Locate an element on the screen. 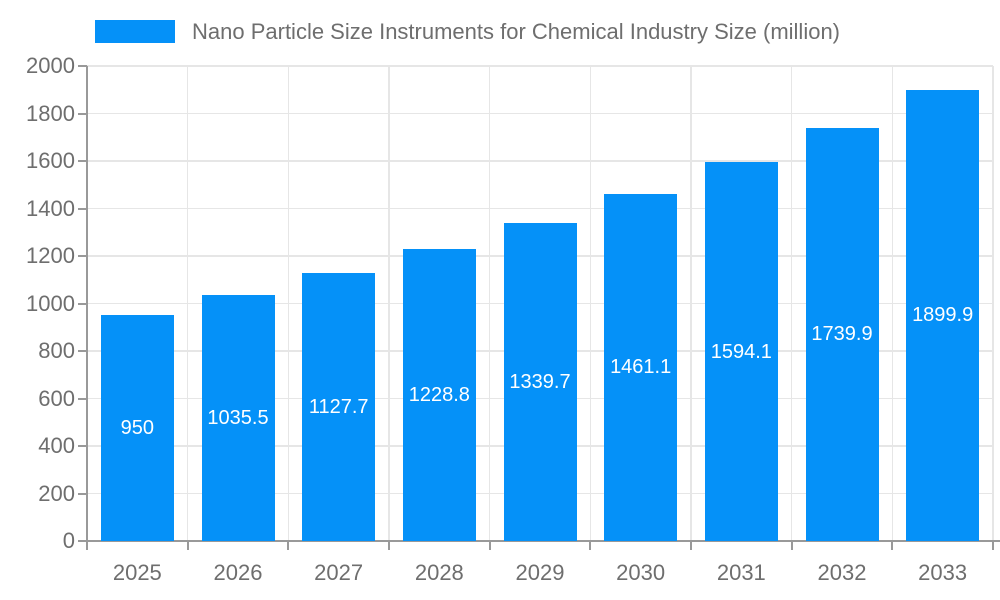 The image size is (1000, 600). x-axis-line is located at coordinates (543, 541).